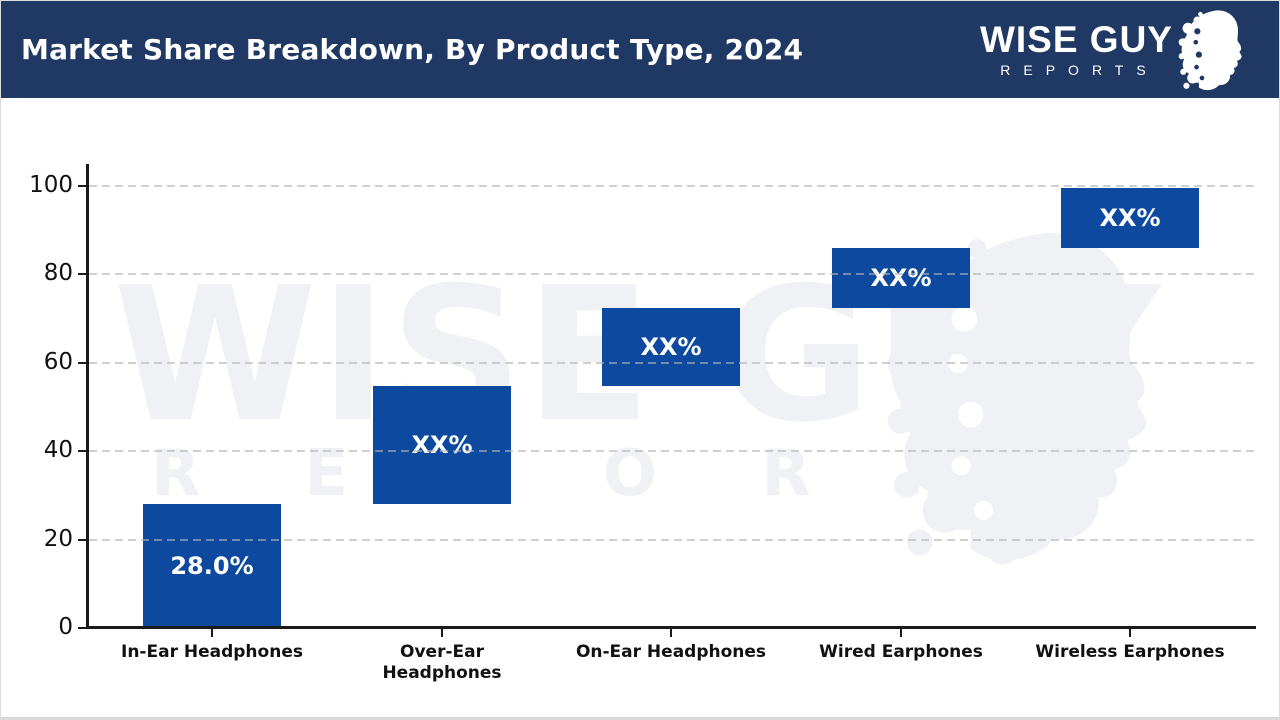 The image size is (1280, 720). Describe the element at coordinates (1210, 49) in the screenshot. I see `logo-head-icon` at that location.